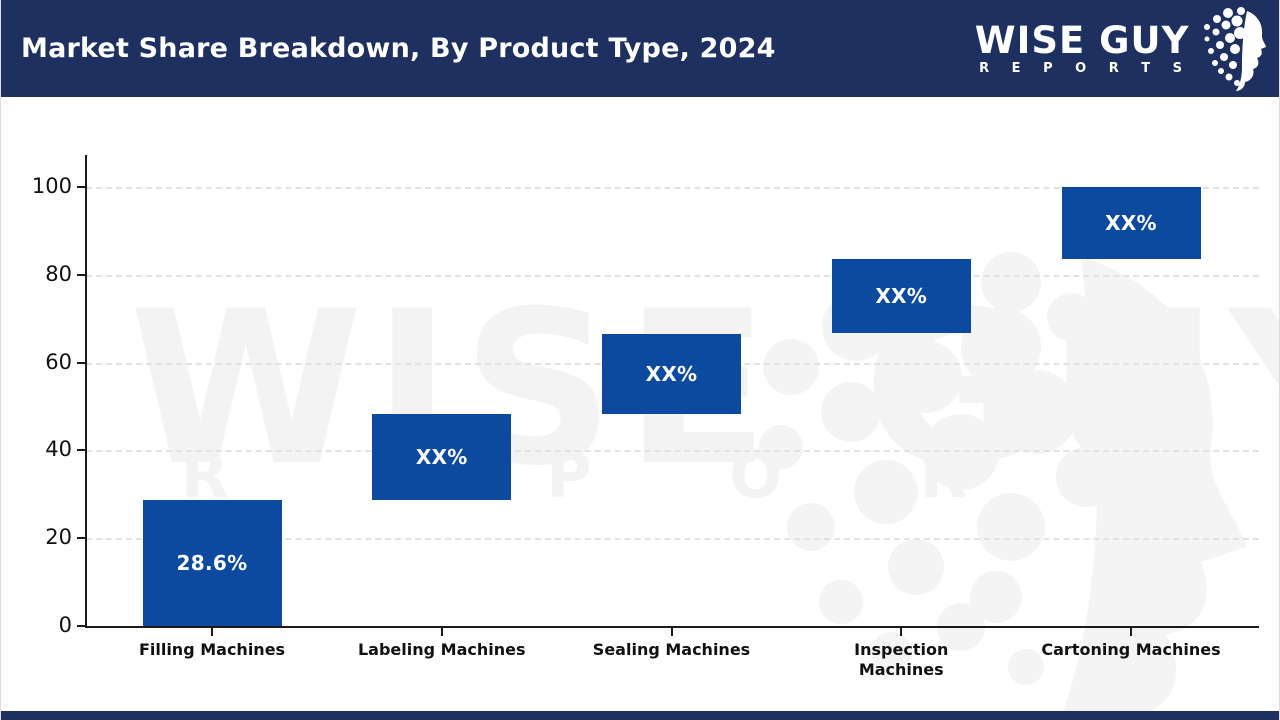  Describe the element at coordinates (640, 715) in the screenshot. I see `footer-bar` at that location.